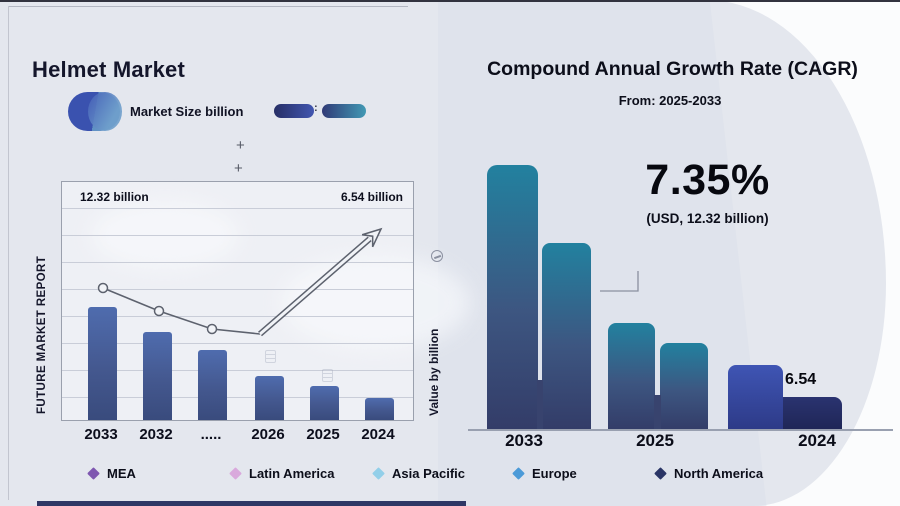  What do you see at coordinates (450, 1) in the screenshot?
I see `frame-top-line` at bounding box center [450, 1].